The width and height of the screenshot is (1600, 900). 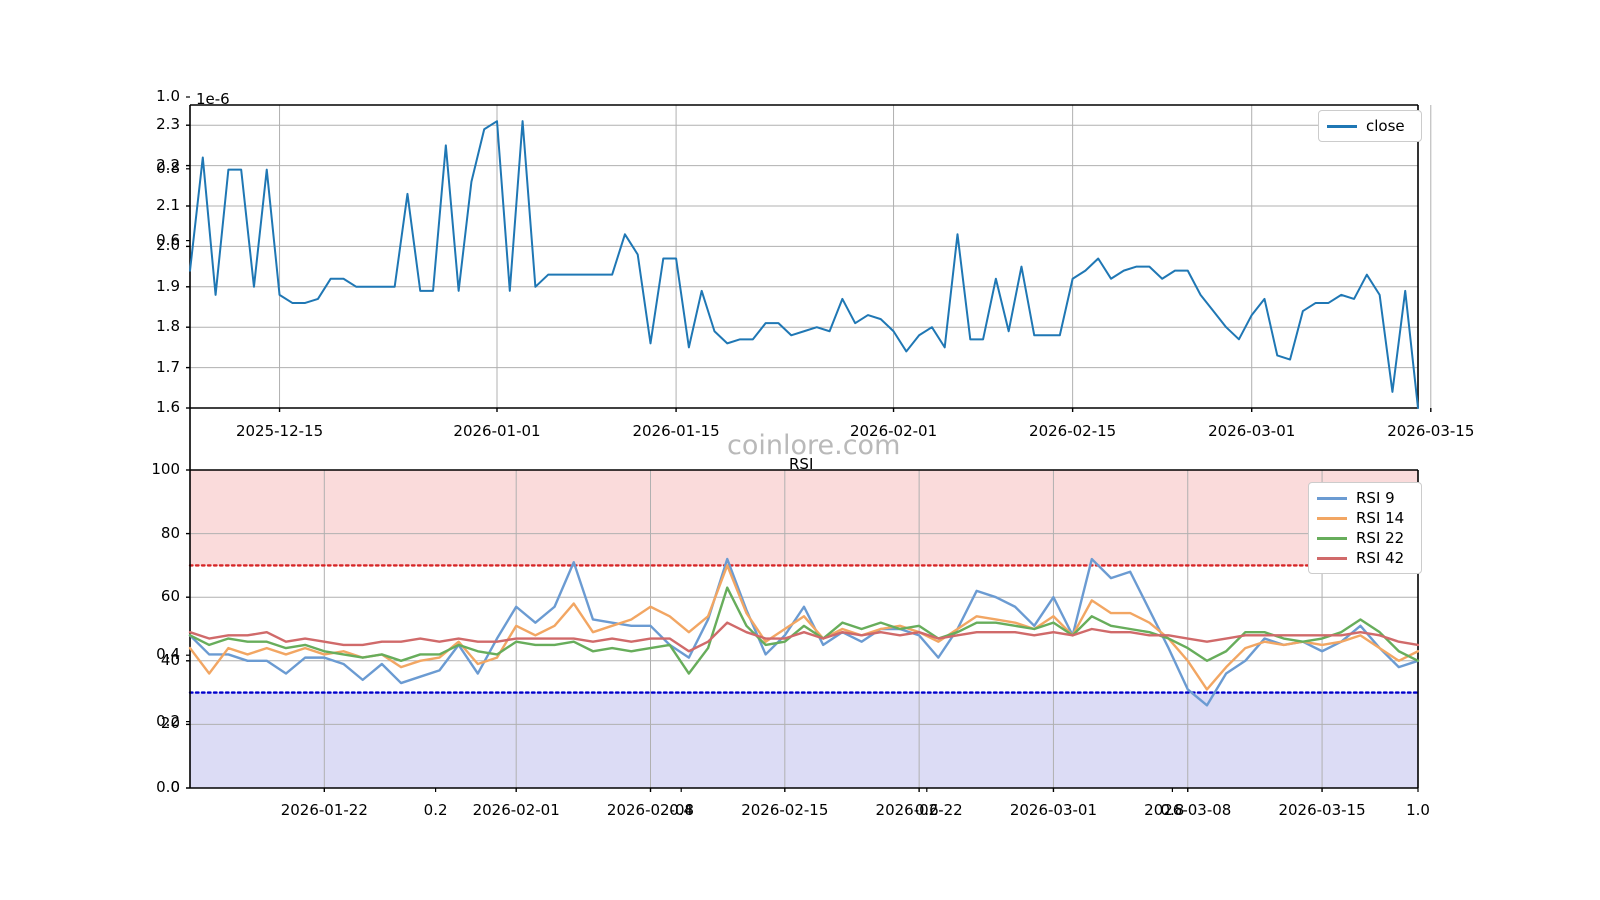 I want to click on rsi-legend-label: RSI 42, so click(x=1380, y=558).